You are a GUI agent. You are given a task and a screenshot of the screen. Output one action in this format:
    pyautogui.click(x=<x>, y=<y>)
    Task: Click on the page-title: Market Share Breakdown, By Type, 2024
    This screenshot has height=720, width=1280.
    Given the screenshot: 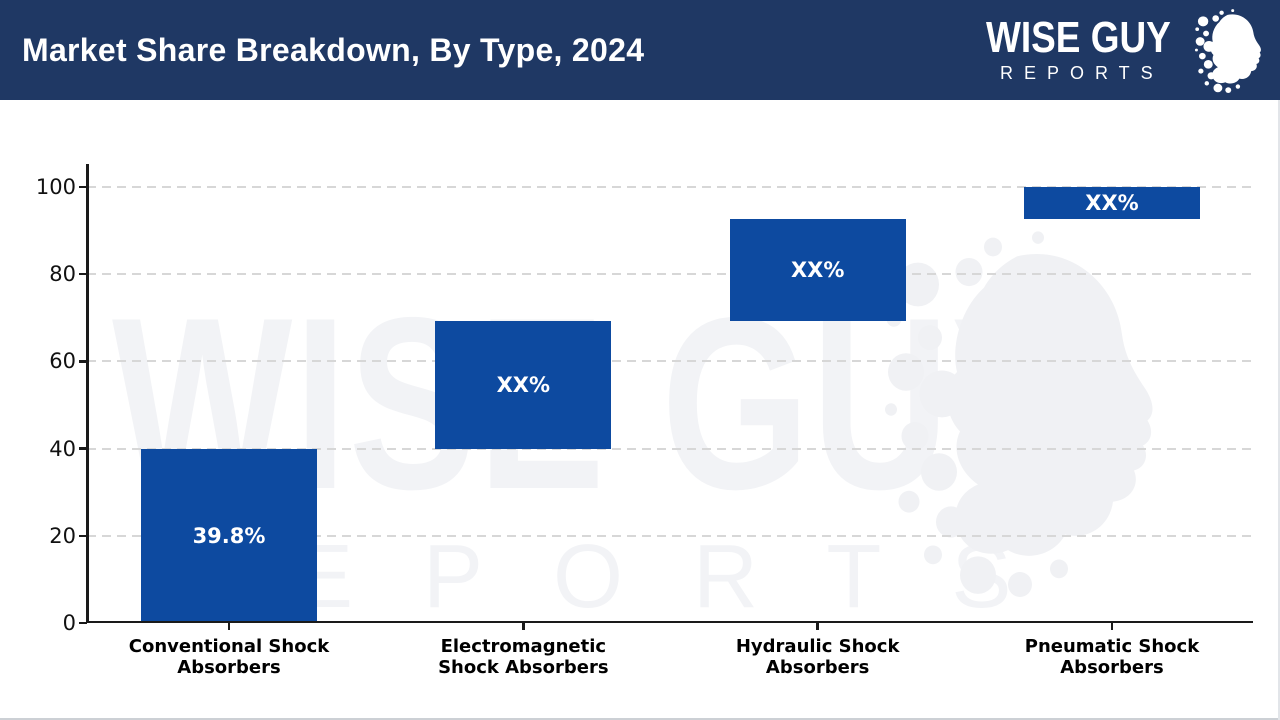 What is the action you would take?
    pyautogui.click(x=333, y=49)
    